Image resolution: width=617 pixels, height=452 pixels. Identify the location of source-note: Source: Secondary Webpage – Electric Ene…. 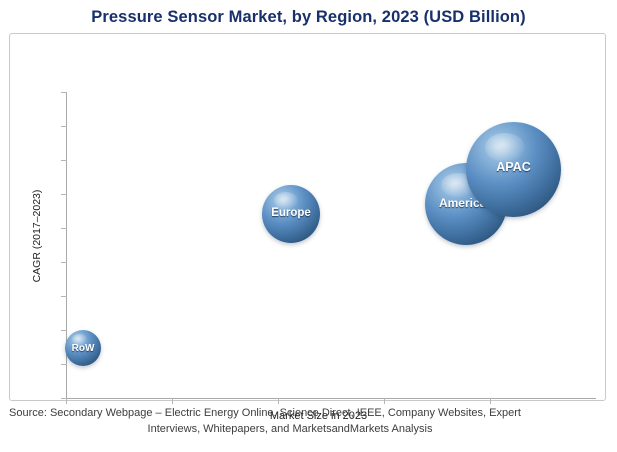
(309, 421).